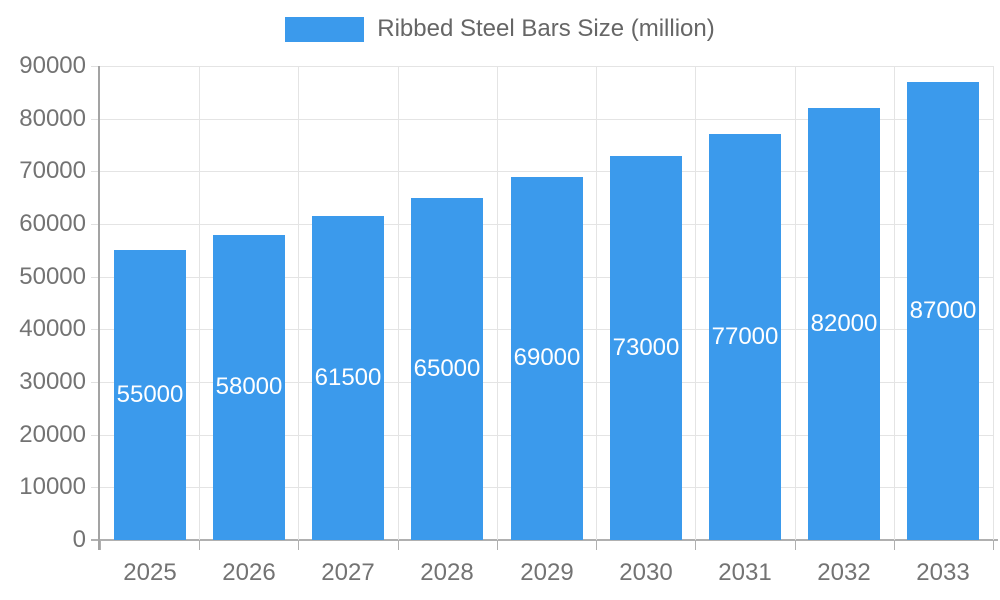 The image size is (1000, 600). I want to click on x-axis-line, so click(544, 540).